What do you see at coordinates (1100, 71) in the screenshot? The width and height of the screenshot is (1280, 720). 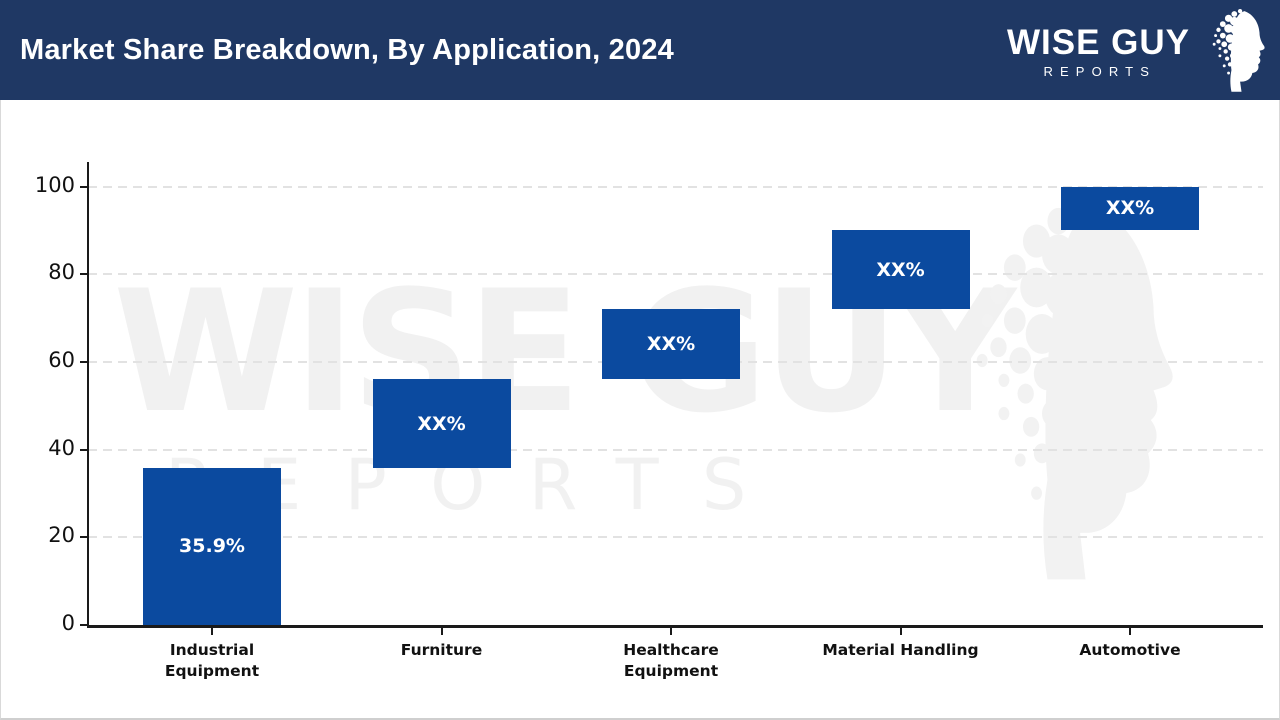 I see `logo-secondary-text: REPORTS` at bounding box center [1100, 71].